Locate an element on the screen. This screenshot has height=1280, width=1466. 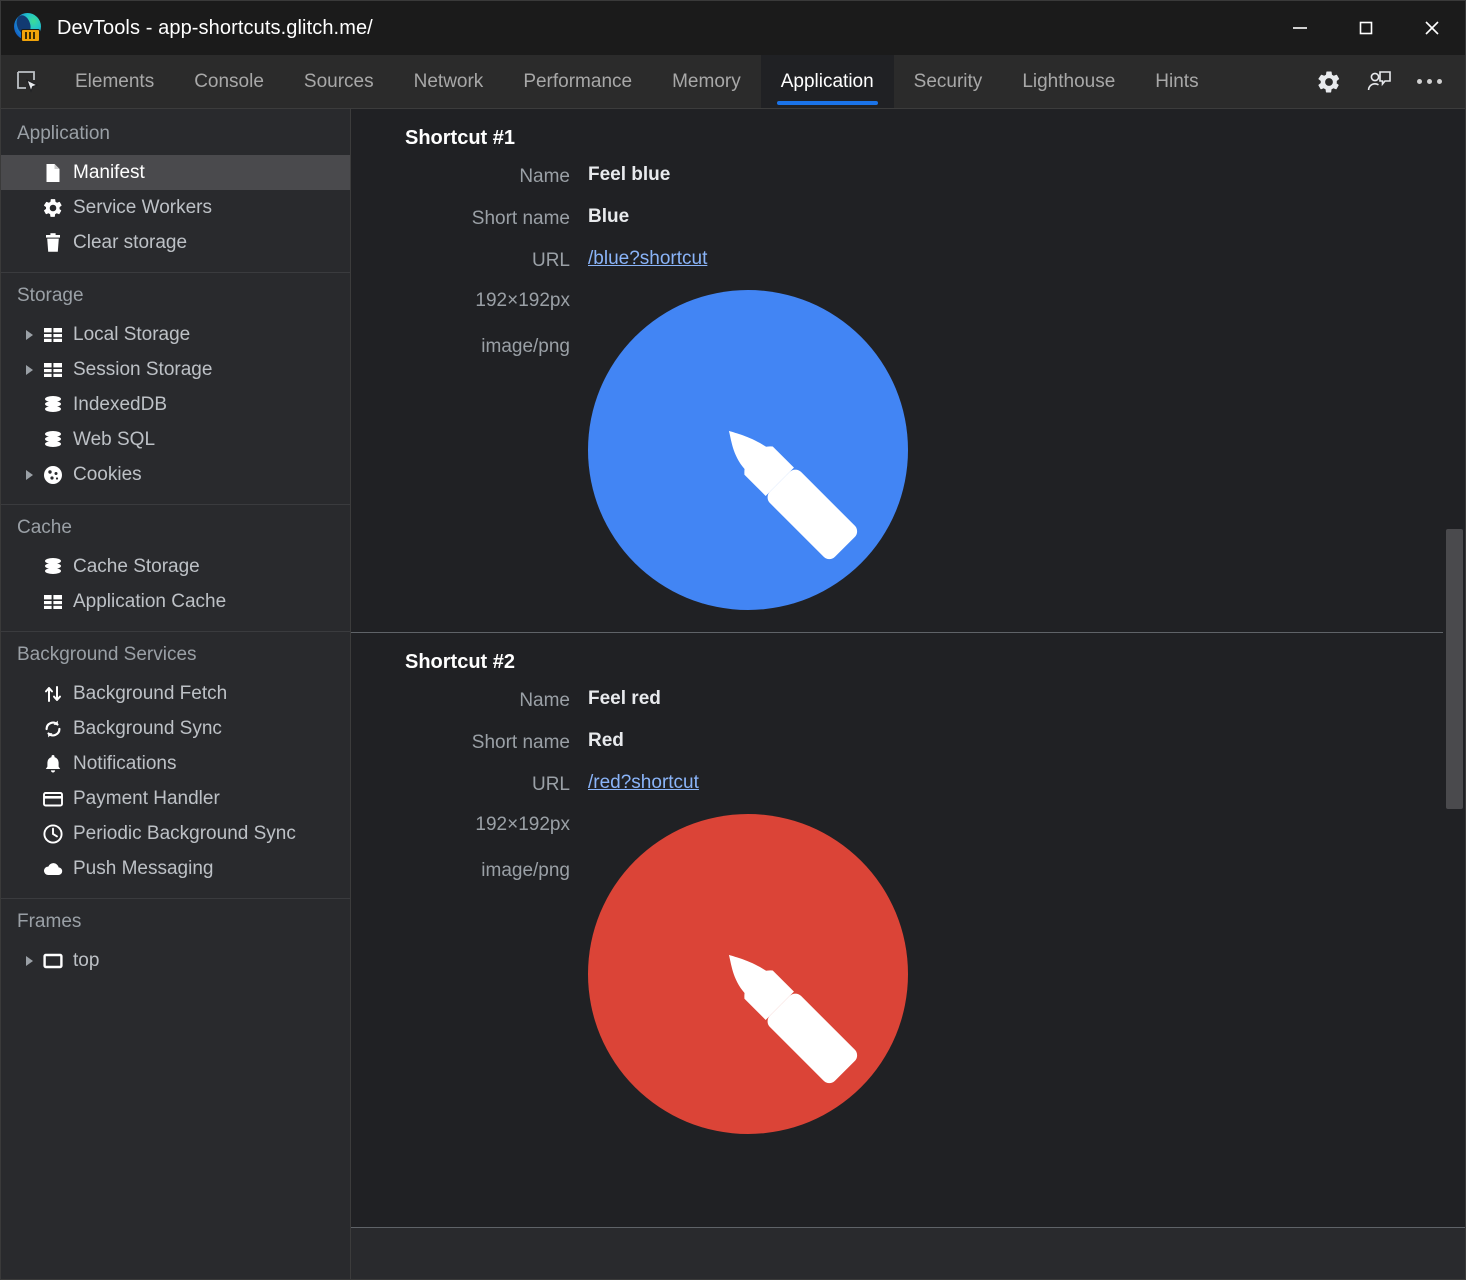
shortcut-url-field: URL /red?shortcut is located at coordinates (908, 784).